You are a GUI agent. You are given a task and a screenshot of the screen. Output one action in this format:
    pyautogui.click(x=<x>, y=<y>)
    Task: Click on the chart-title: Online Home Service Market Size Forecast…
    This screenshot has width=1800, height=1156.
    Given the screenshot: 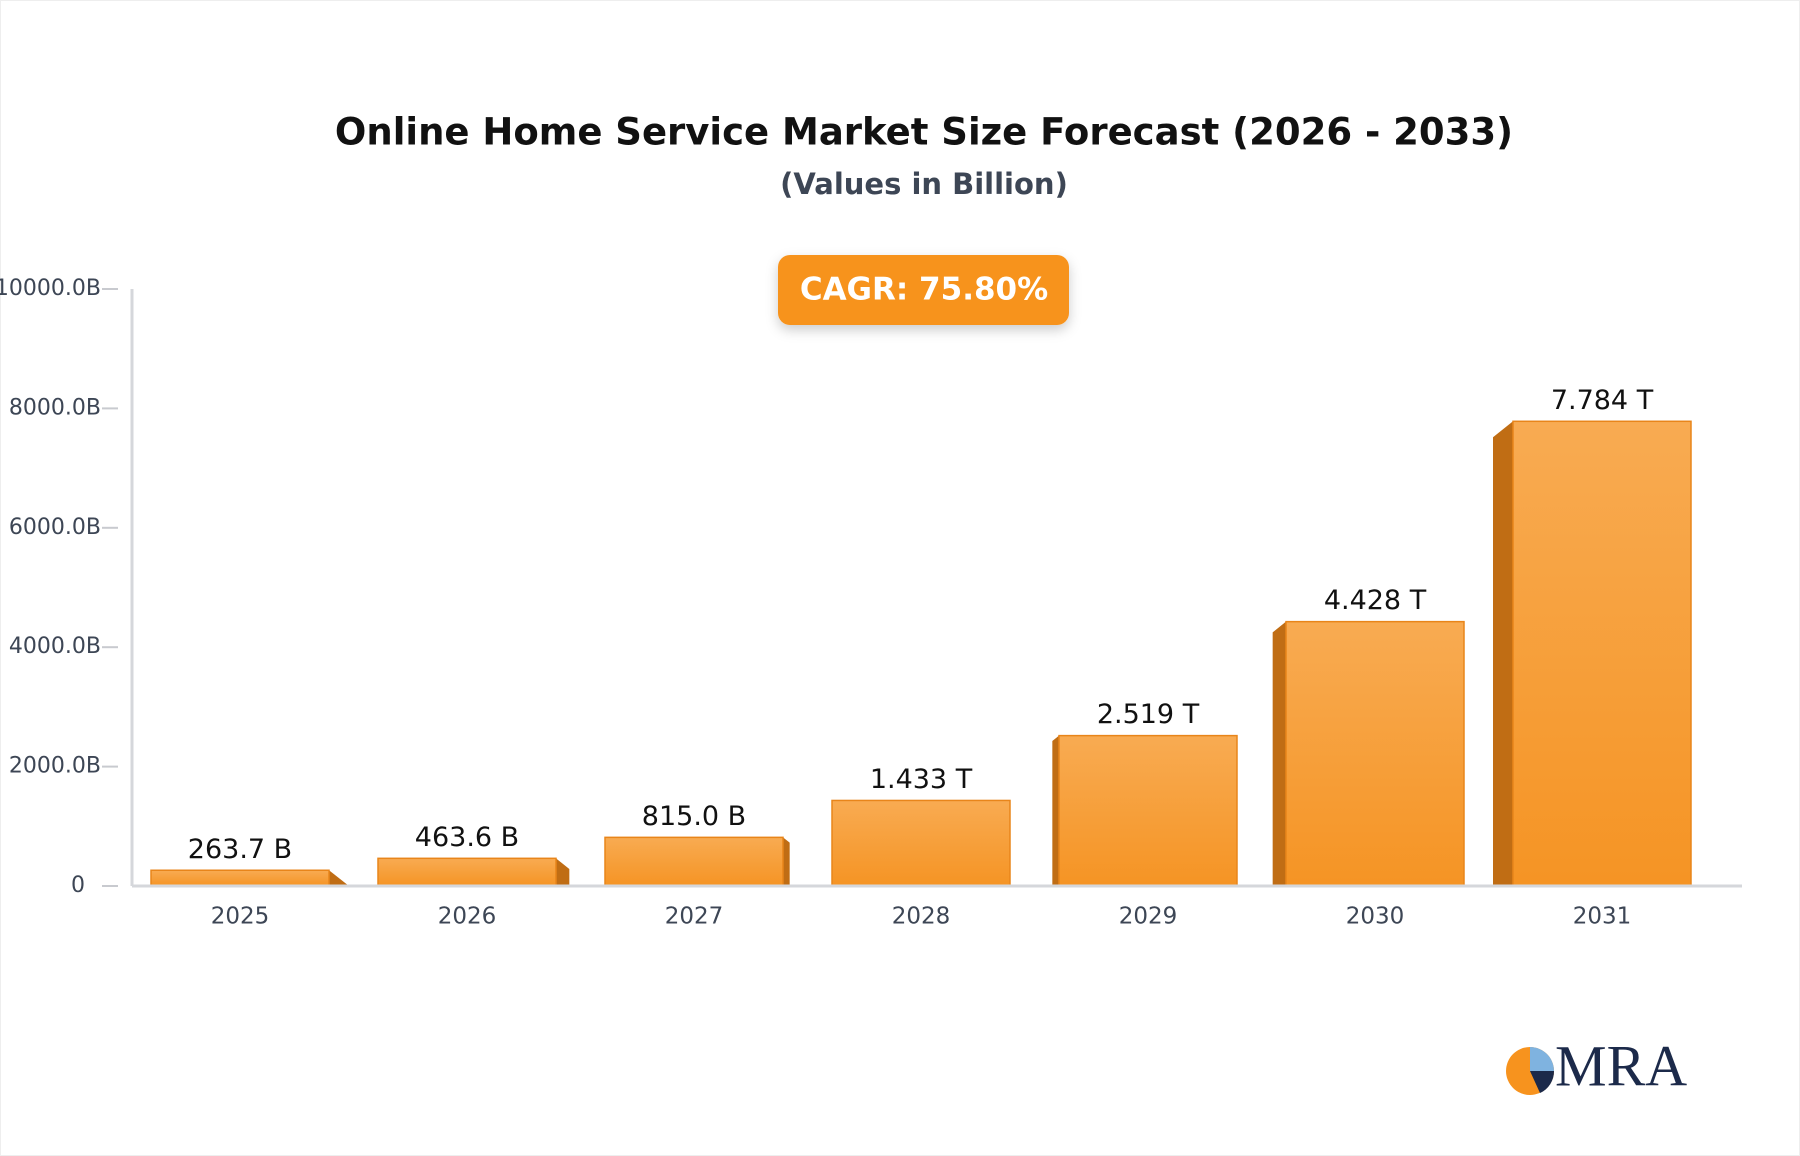 What is the action you would take?
    pyautogui.click(x=924, y=132)
    